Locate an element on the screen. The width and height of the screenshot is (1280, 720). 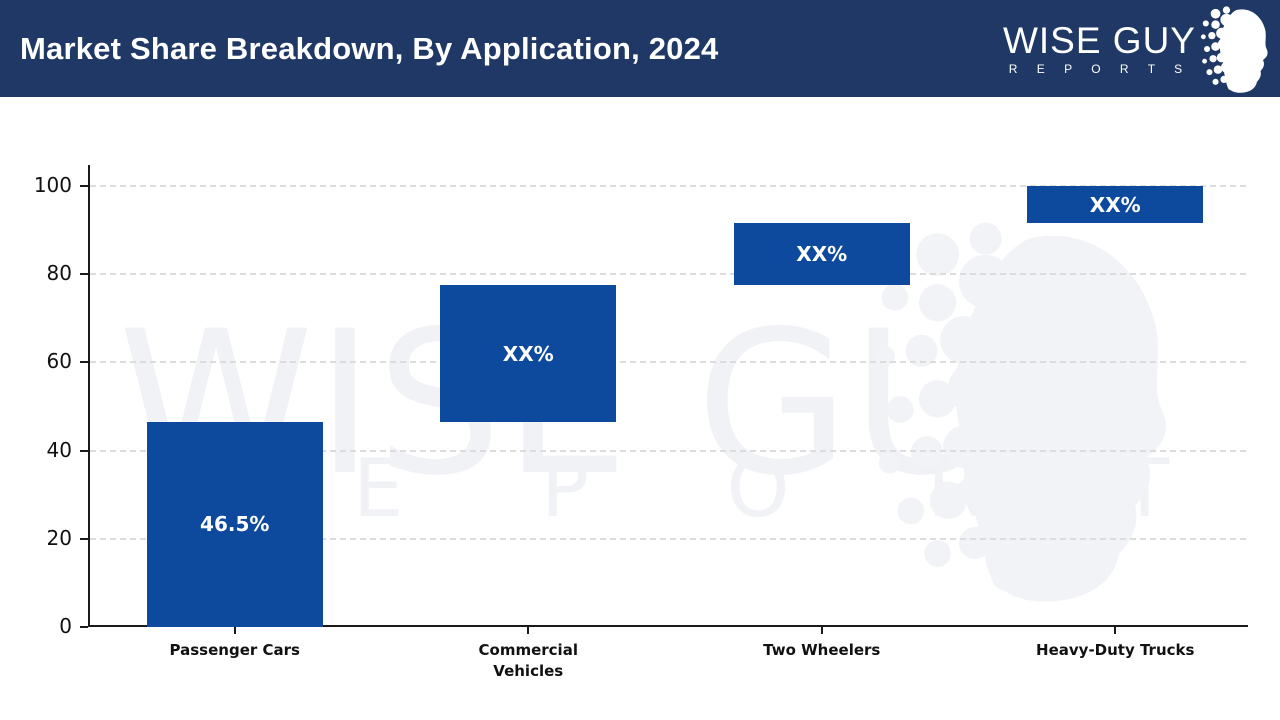
y-tick-label: 0 is located at coordinates (65, 626).